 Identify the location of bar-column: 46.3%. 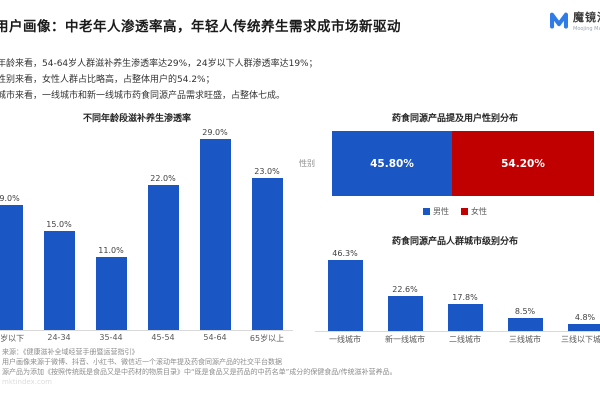
(345, 290).